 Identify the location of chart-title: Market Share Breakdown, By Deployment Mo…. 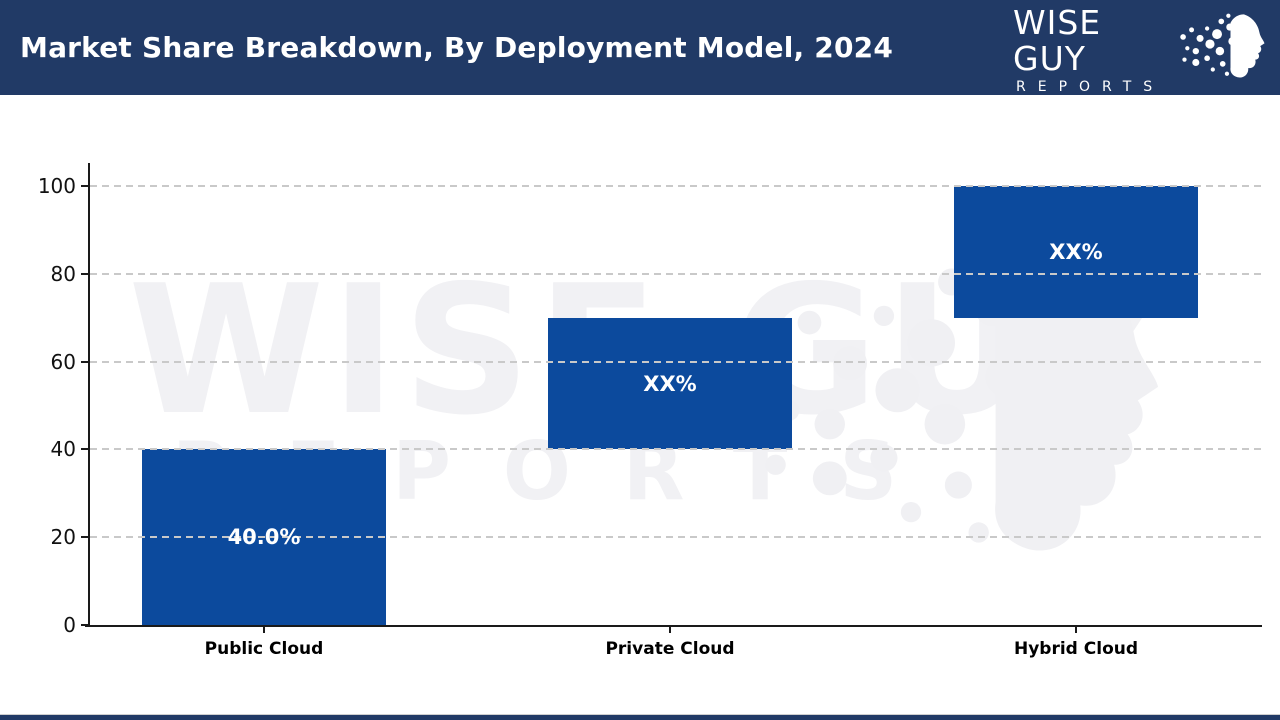
(457, 47).